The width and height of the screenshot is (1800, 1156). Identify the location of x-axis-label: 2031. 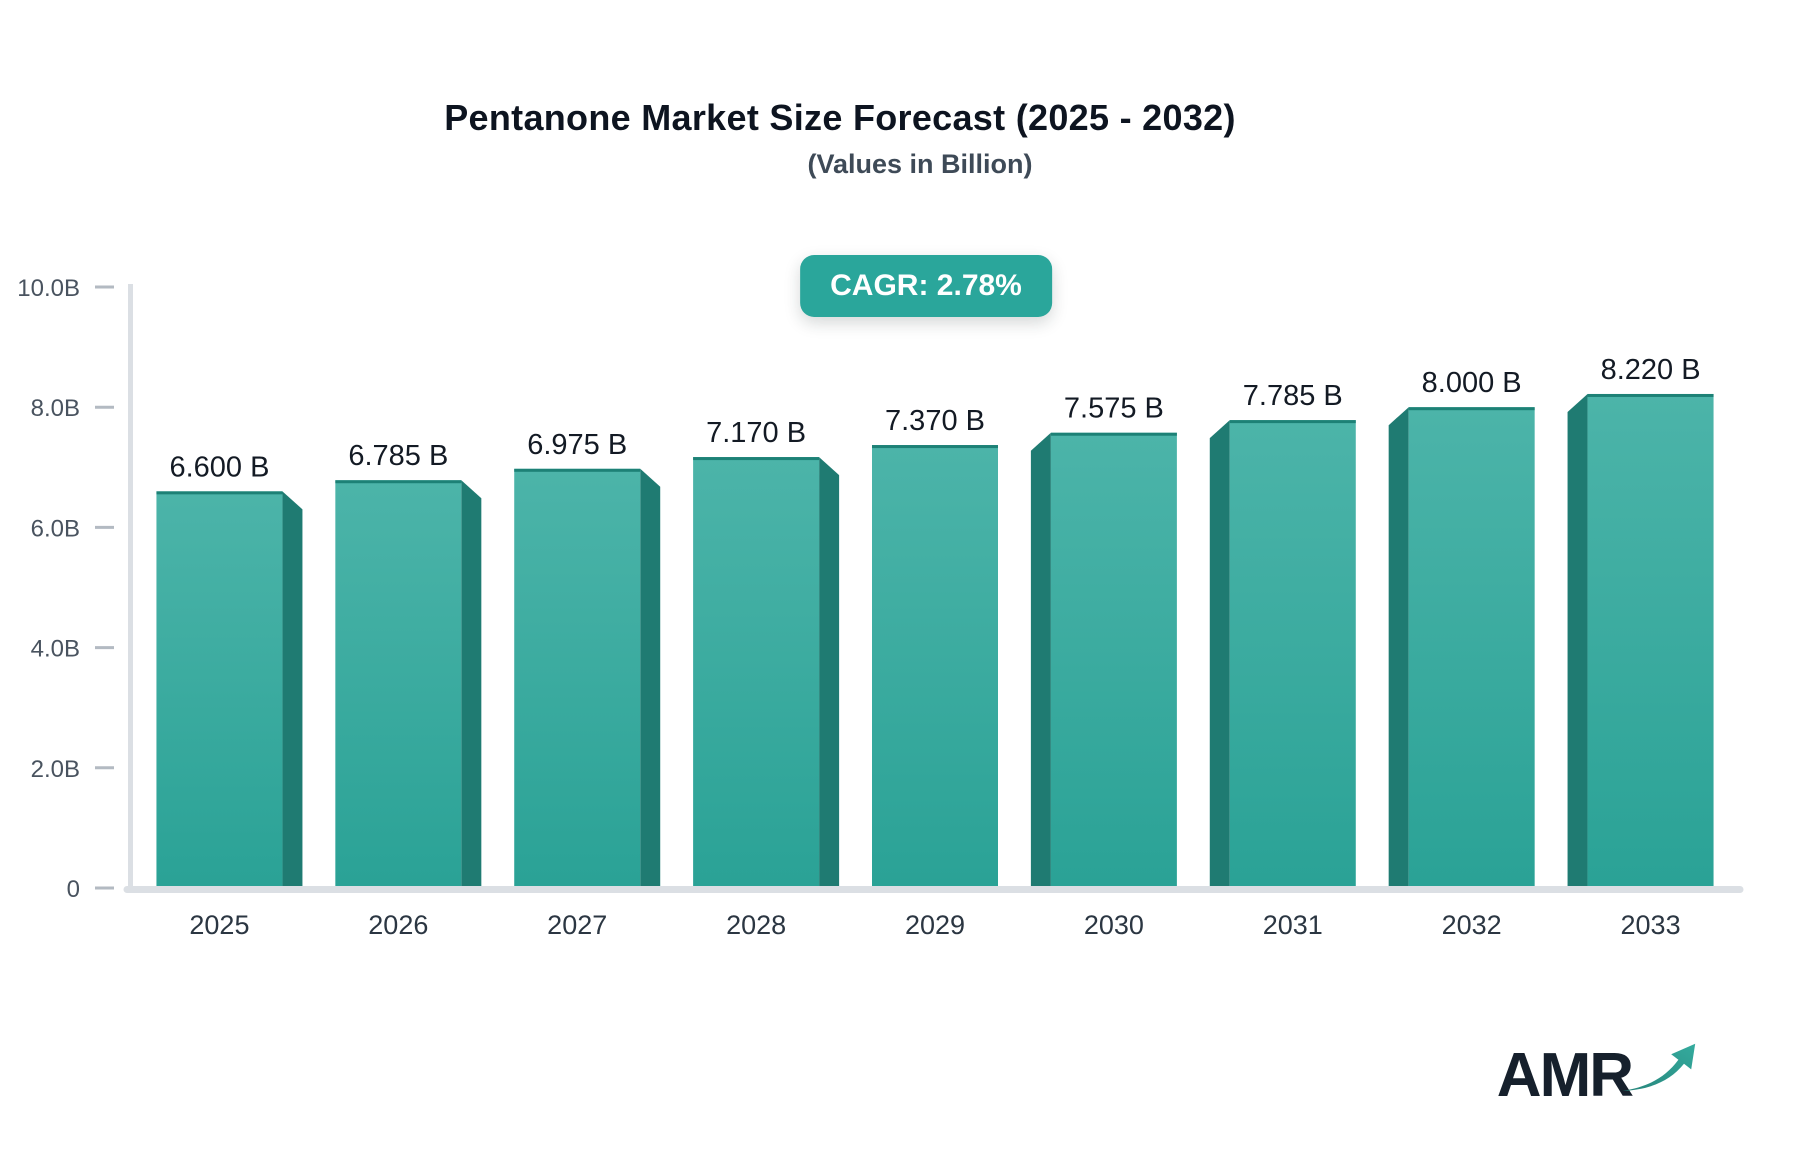
(1293, 925).